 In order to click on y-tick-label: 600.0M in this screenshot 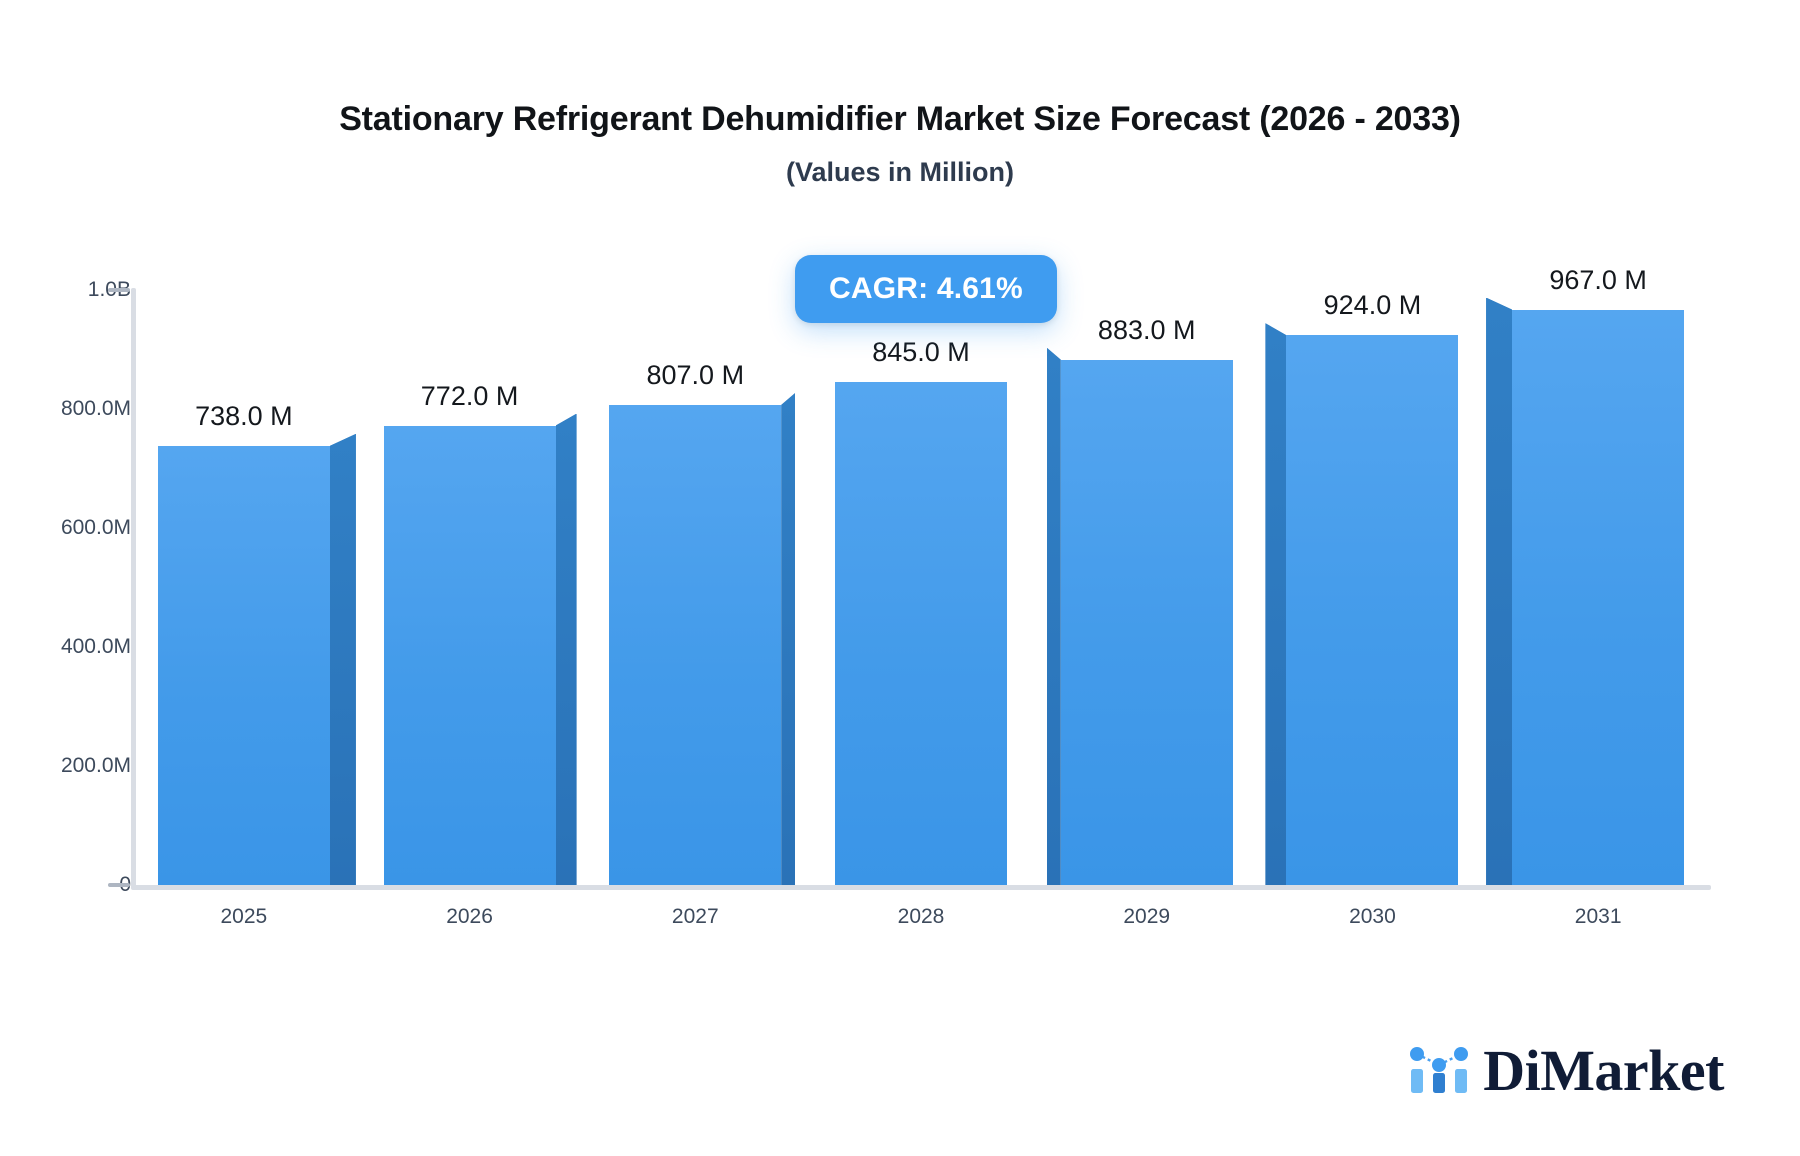, I will do `click(95, 527)`.